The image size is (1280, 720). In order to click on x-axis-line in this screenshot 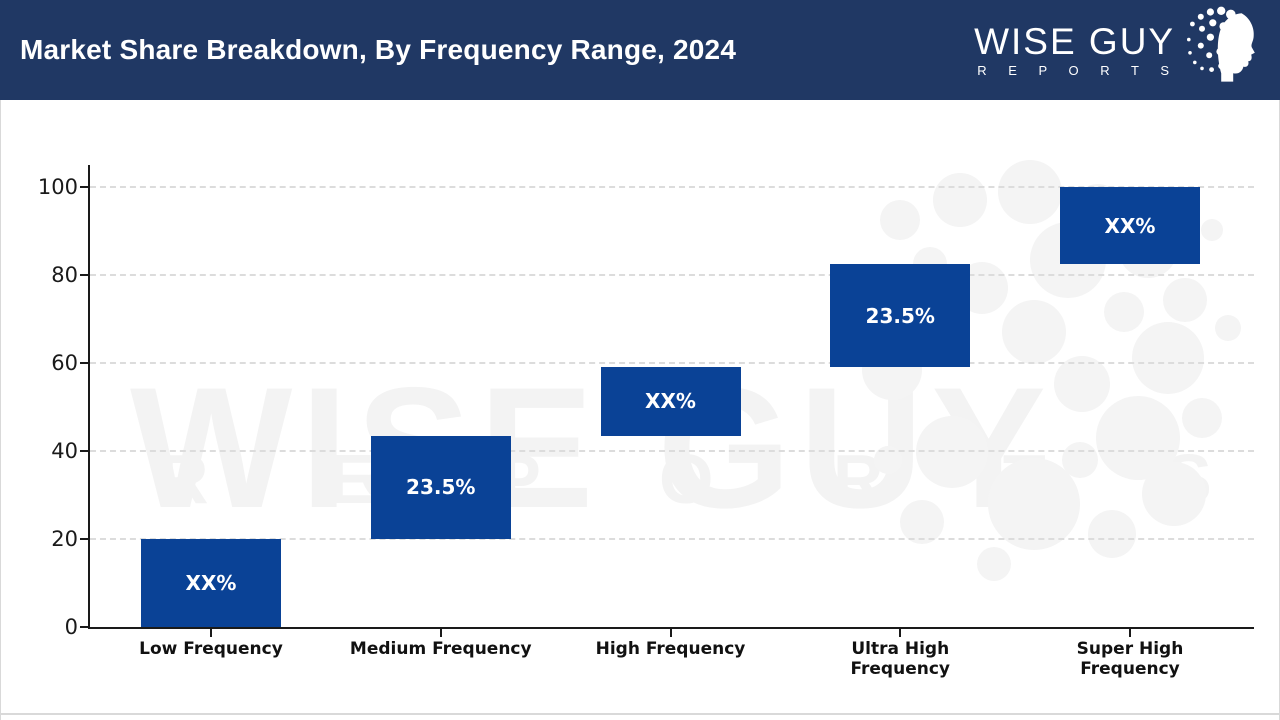, I will do `click(671, 628)`.